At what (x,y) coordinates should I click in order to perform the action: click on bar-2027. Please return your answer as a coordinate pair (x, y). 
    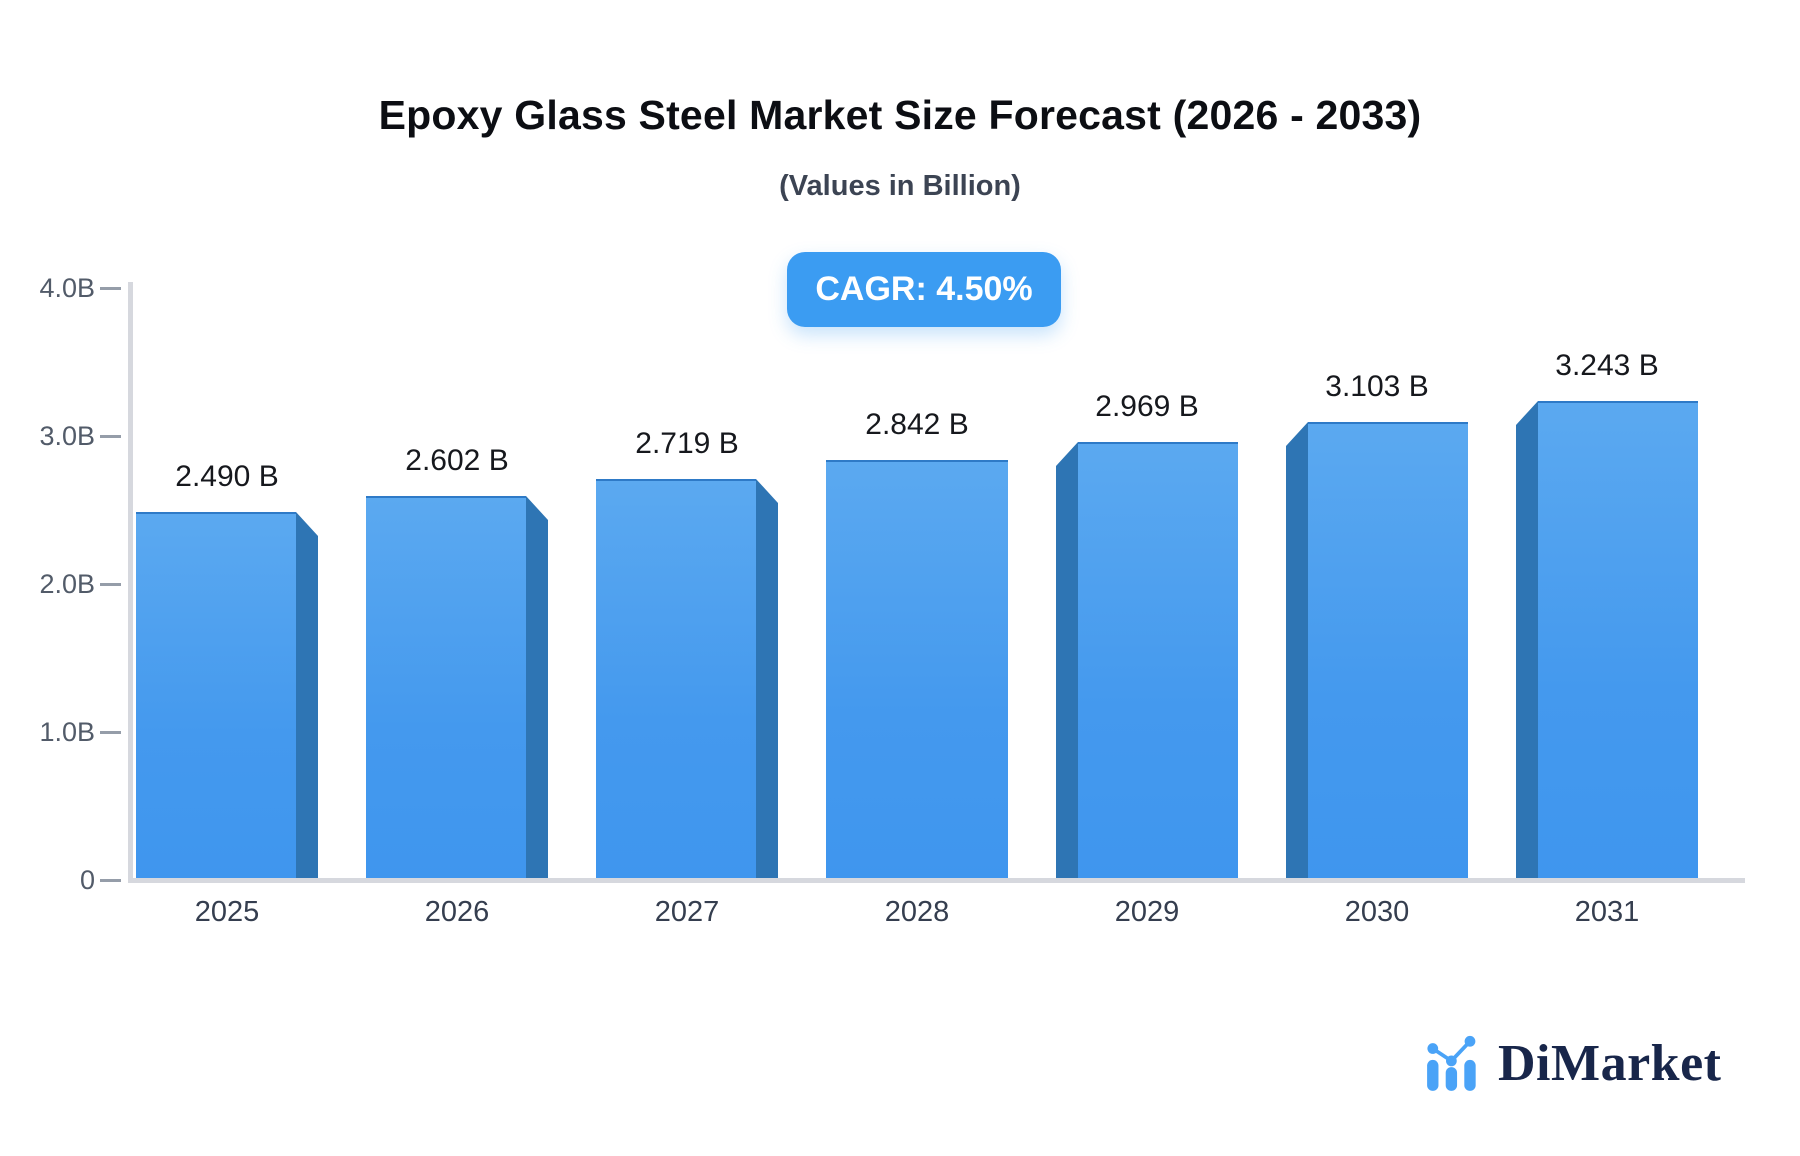
    Looking at the image, I should click on (687, 680).